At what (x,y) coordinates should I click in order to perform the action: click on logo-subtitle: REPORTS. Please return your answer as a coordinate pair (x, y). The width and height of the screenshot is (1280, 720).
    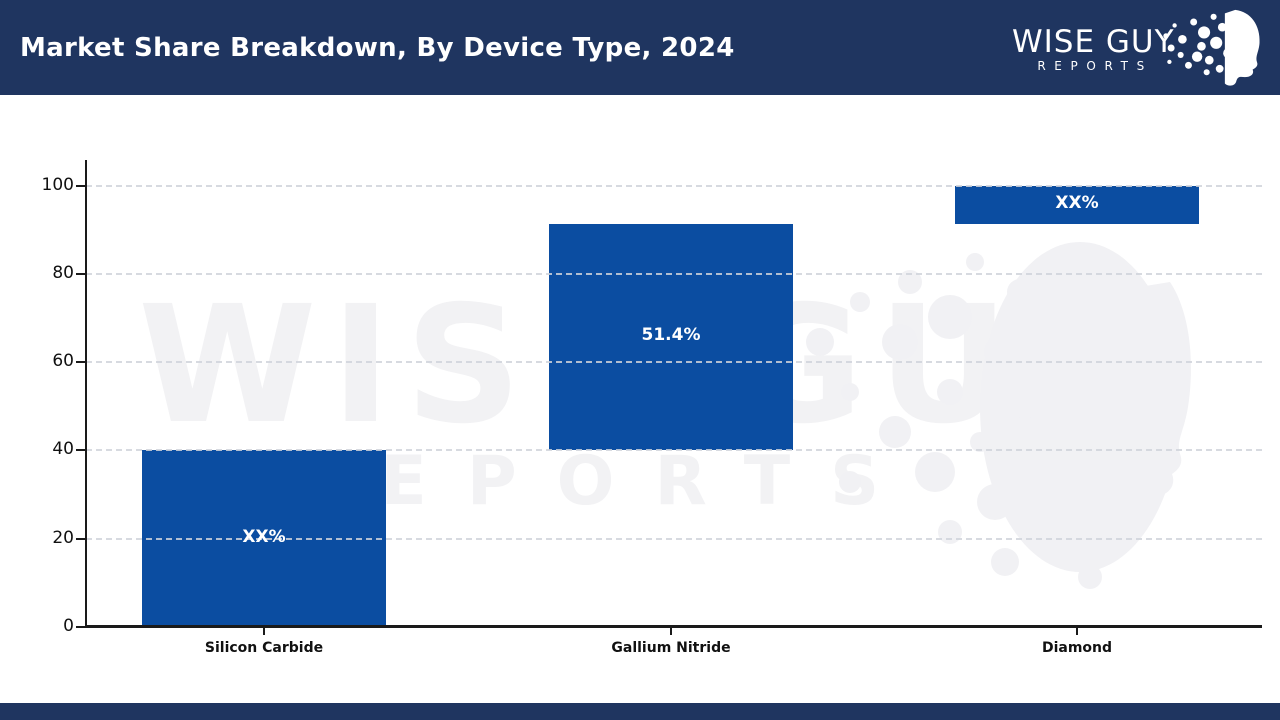
    Looking at the image, I should click on (1095, 66).